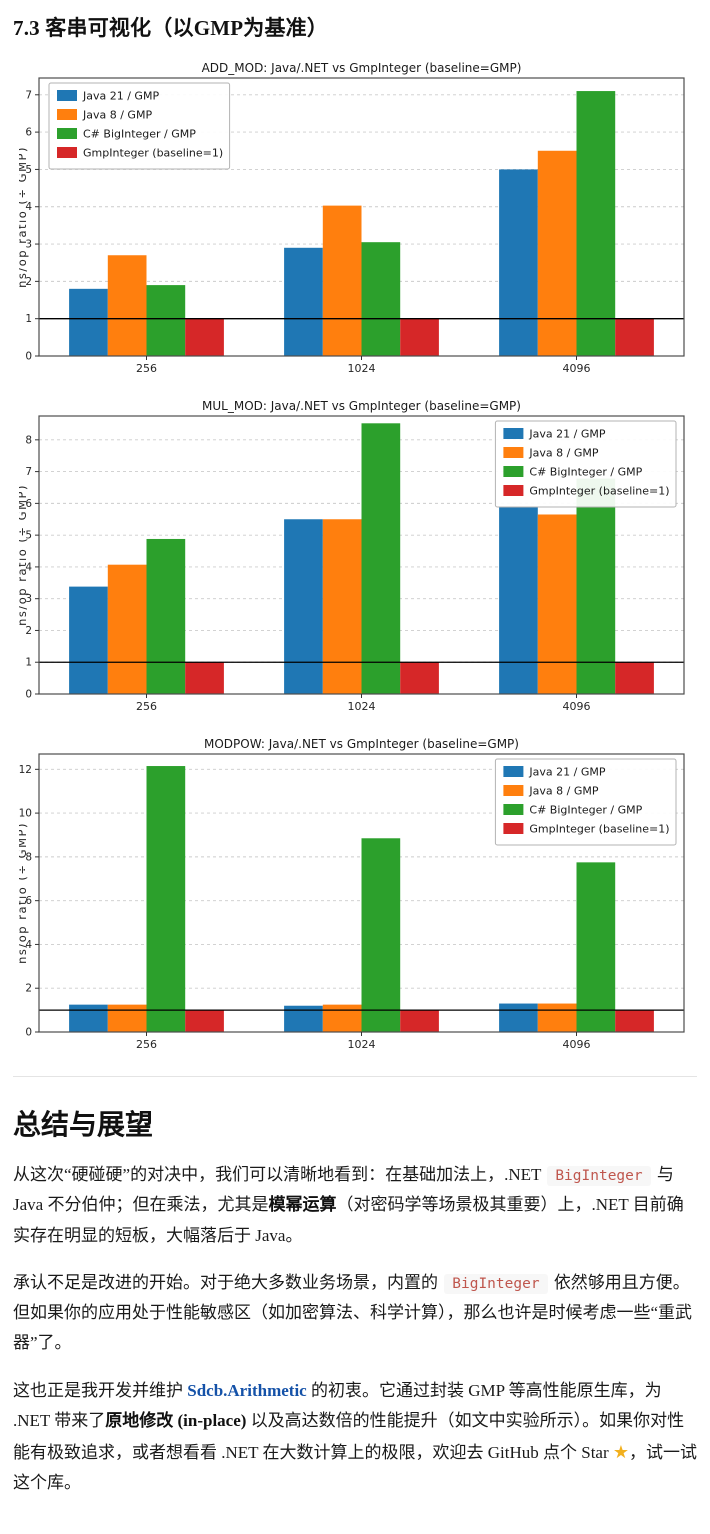 This screenshot has height=1534, width=710. What do you see at coordinates (25, 770) in the screenshot?
I see `y-tick-label: 12` at bounding box center [25, 770].